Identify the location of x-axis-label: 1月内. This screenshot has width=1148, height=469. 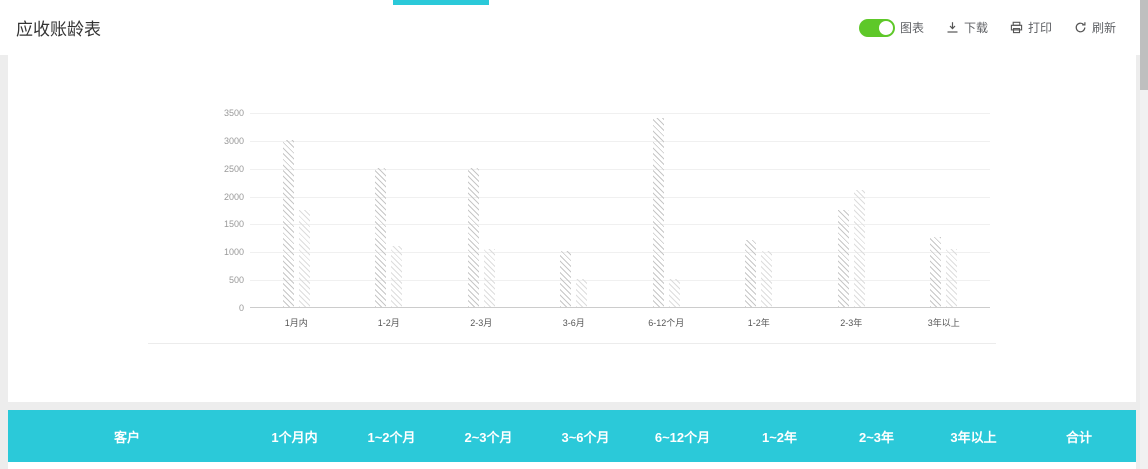
(296, 323).